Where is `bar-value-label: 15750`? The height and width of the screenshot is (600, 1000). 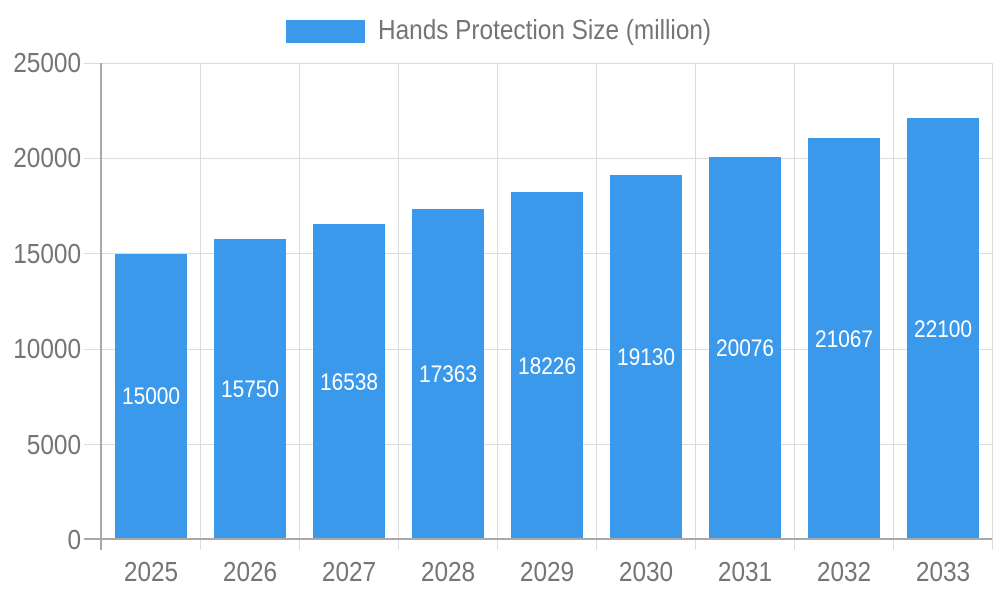 bar-value-label: 15750 is located at coordinates (250, 390).